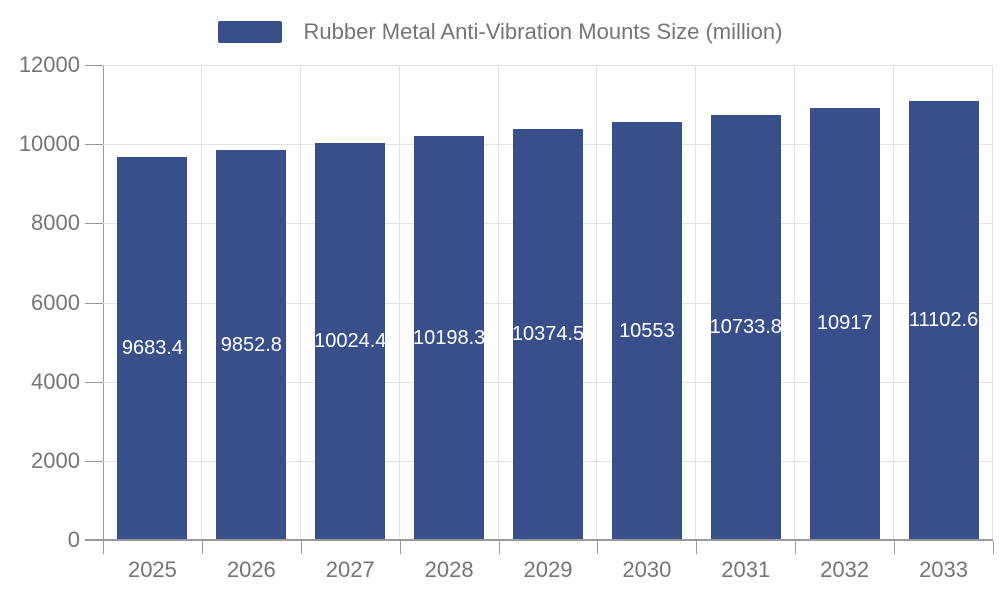  I want to click on bar-2028: 10198.3, so click(449, 338).